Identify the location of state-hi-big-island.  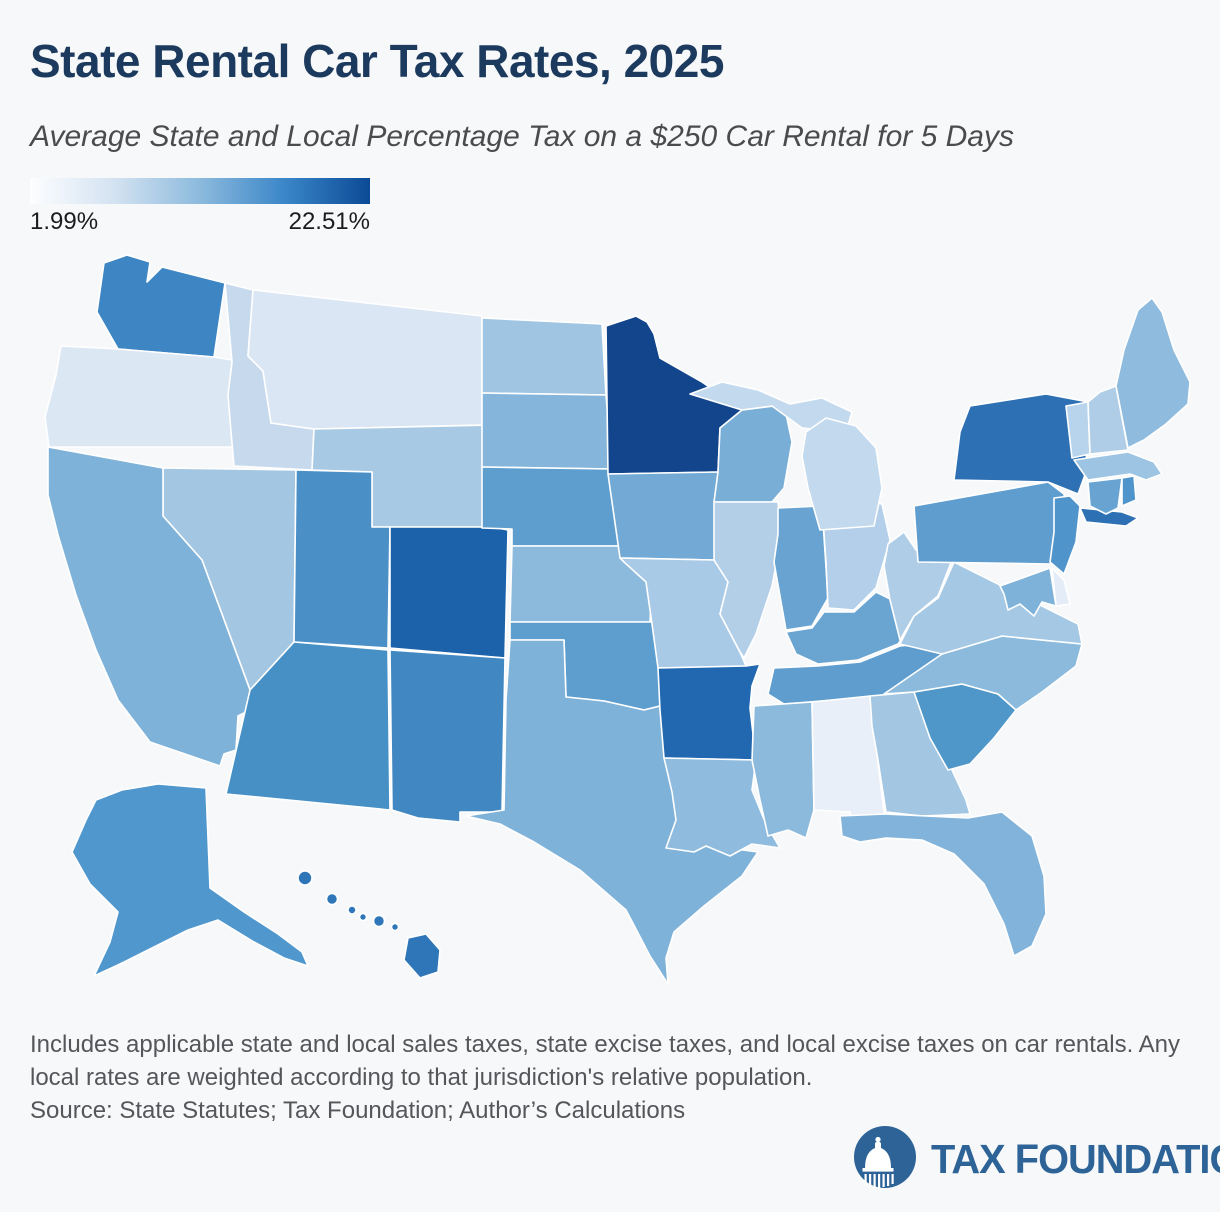
(422, 956).